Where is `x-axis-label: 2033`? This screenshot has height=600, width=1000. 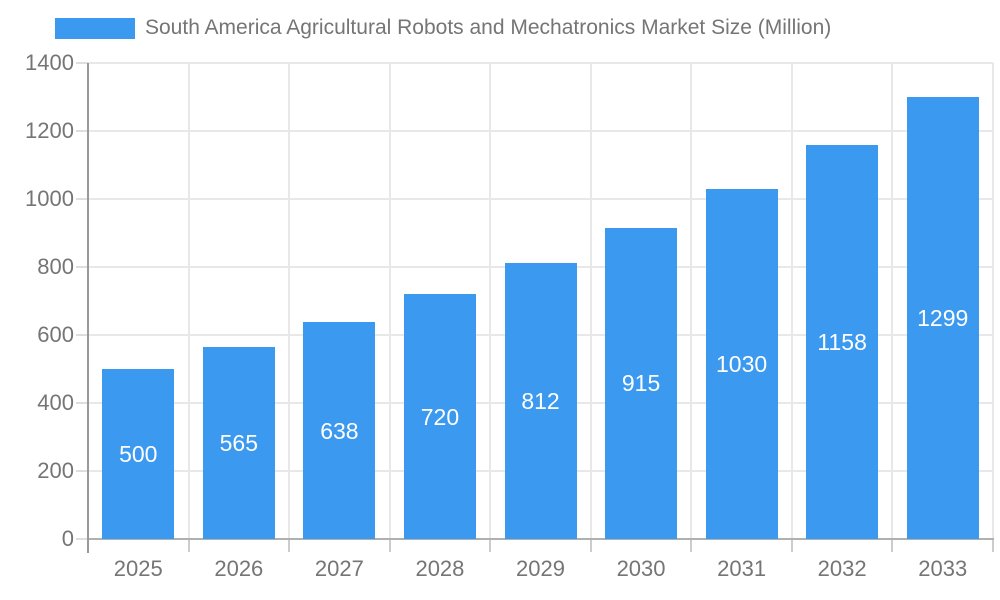
x-axis-label: 2033 is located at coordinates (943, 568).